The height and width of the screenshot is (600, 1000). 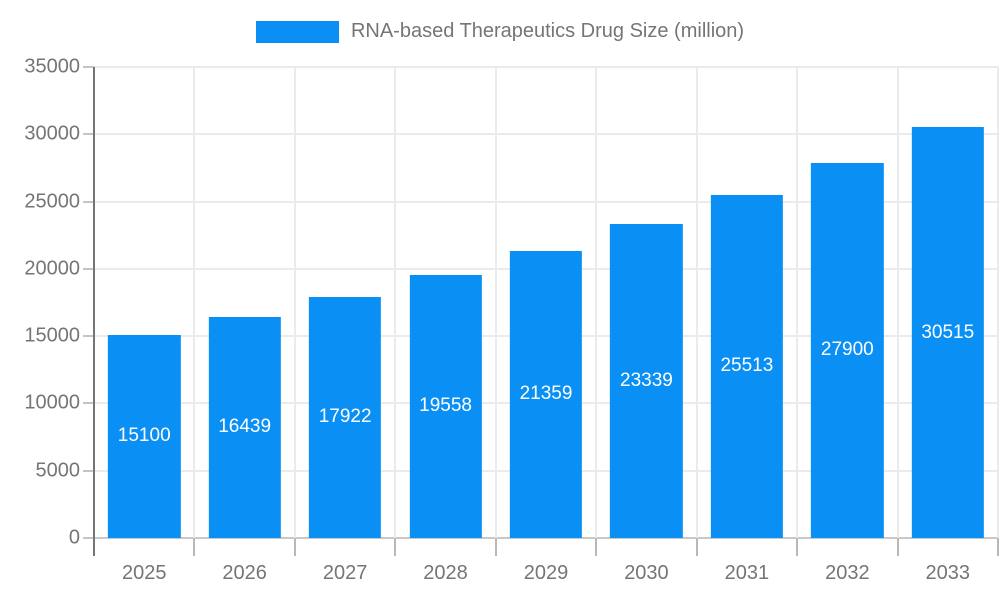 I want to click on x-axis-label: 2031, so click(x=747, y=573).